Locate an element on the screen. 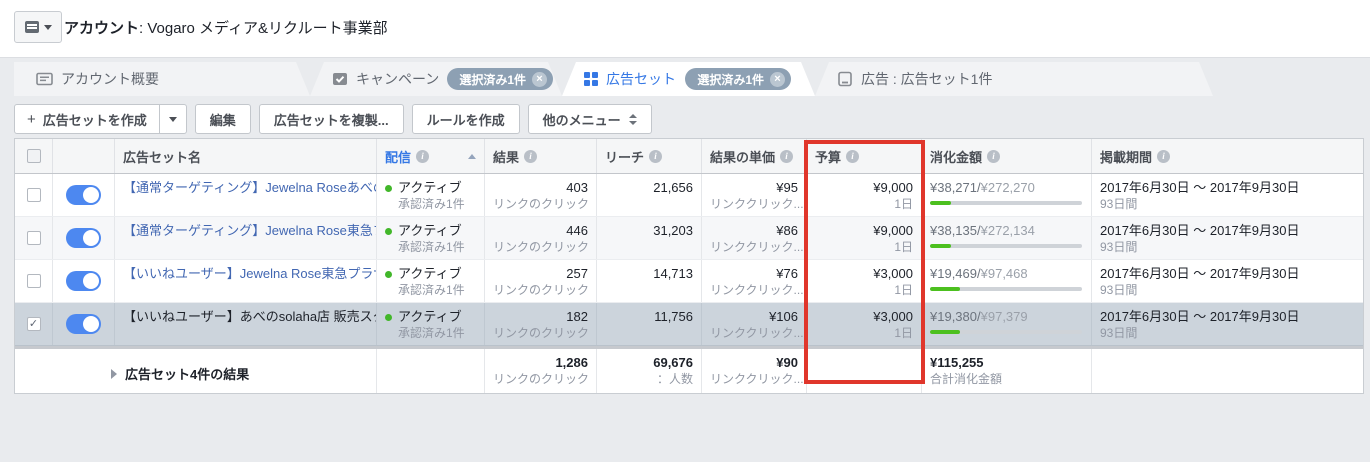 The height and width of the screenshot is (462, 1370). create-adset-split-button: + 広告セットを作成 is located at coordinates (100, 119).